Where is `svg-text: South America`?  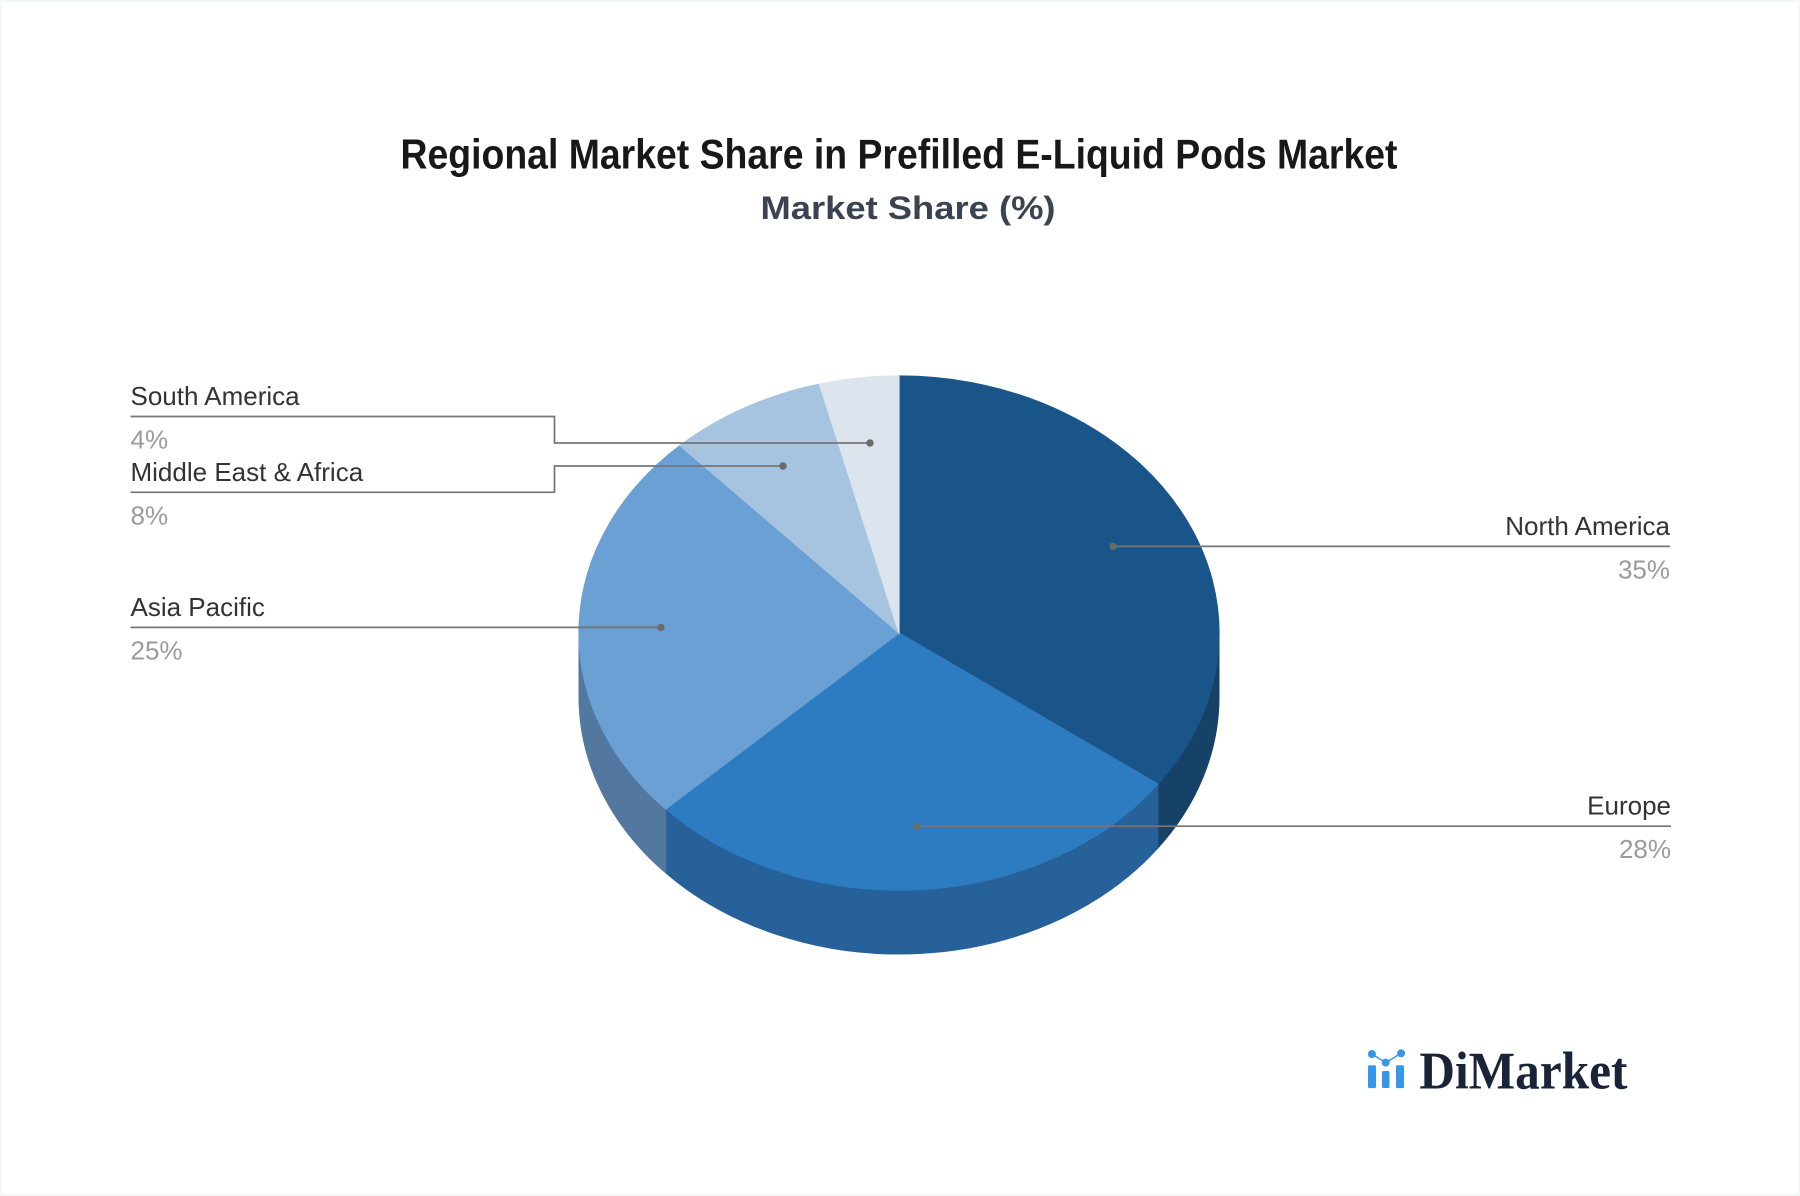 svg-text: South America is located at coordinates (216, 396).